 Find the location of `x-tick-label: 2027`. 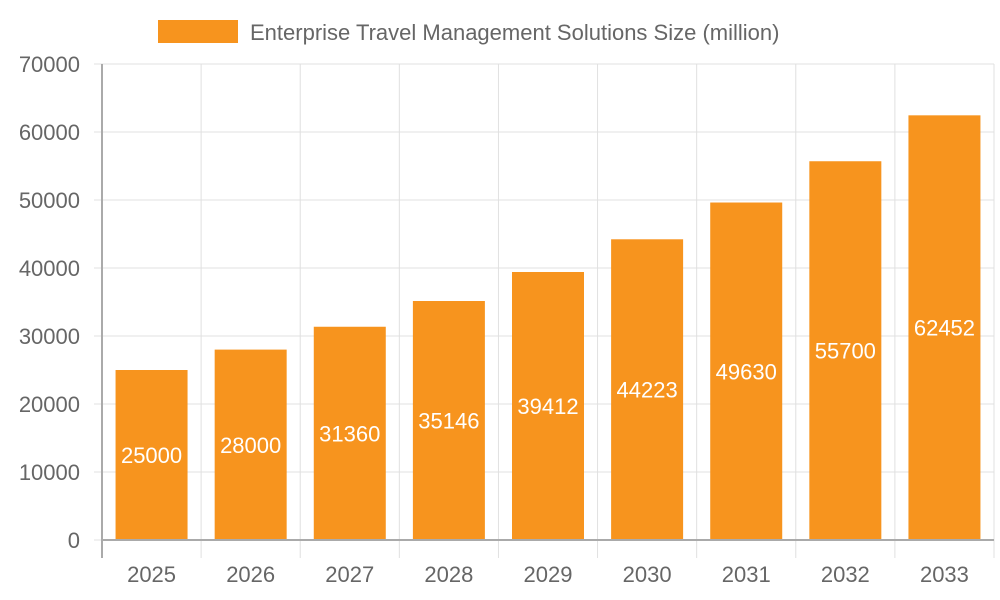

x-tick-label: 2027 is located at coordinates (349, 574).